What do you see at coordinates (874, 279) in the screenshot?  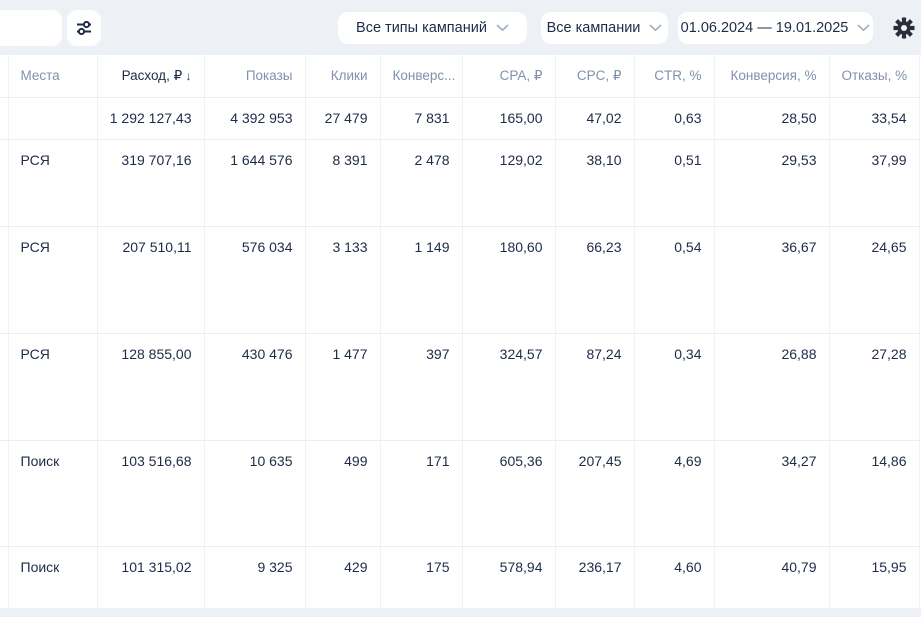 I see `cell-otkazy: 24,65` at bounding box center [874, 279].